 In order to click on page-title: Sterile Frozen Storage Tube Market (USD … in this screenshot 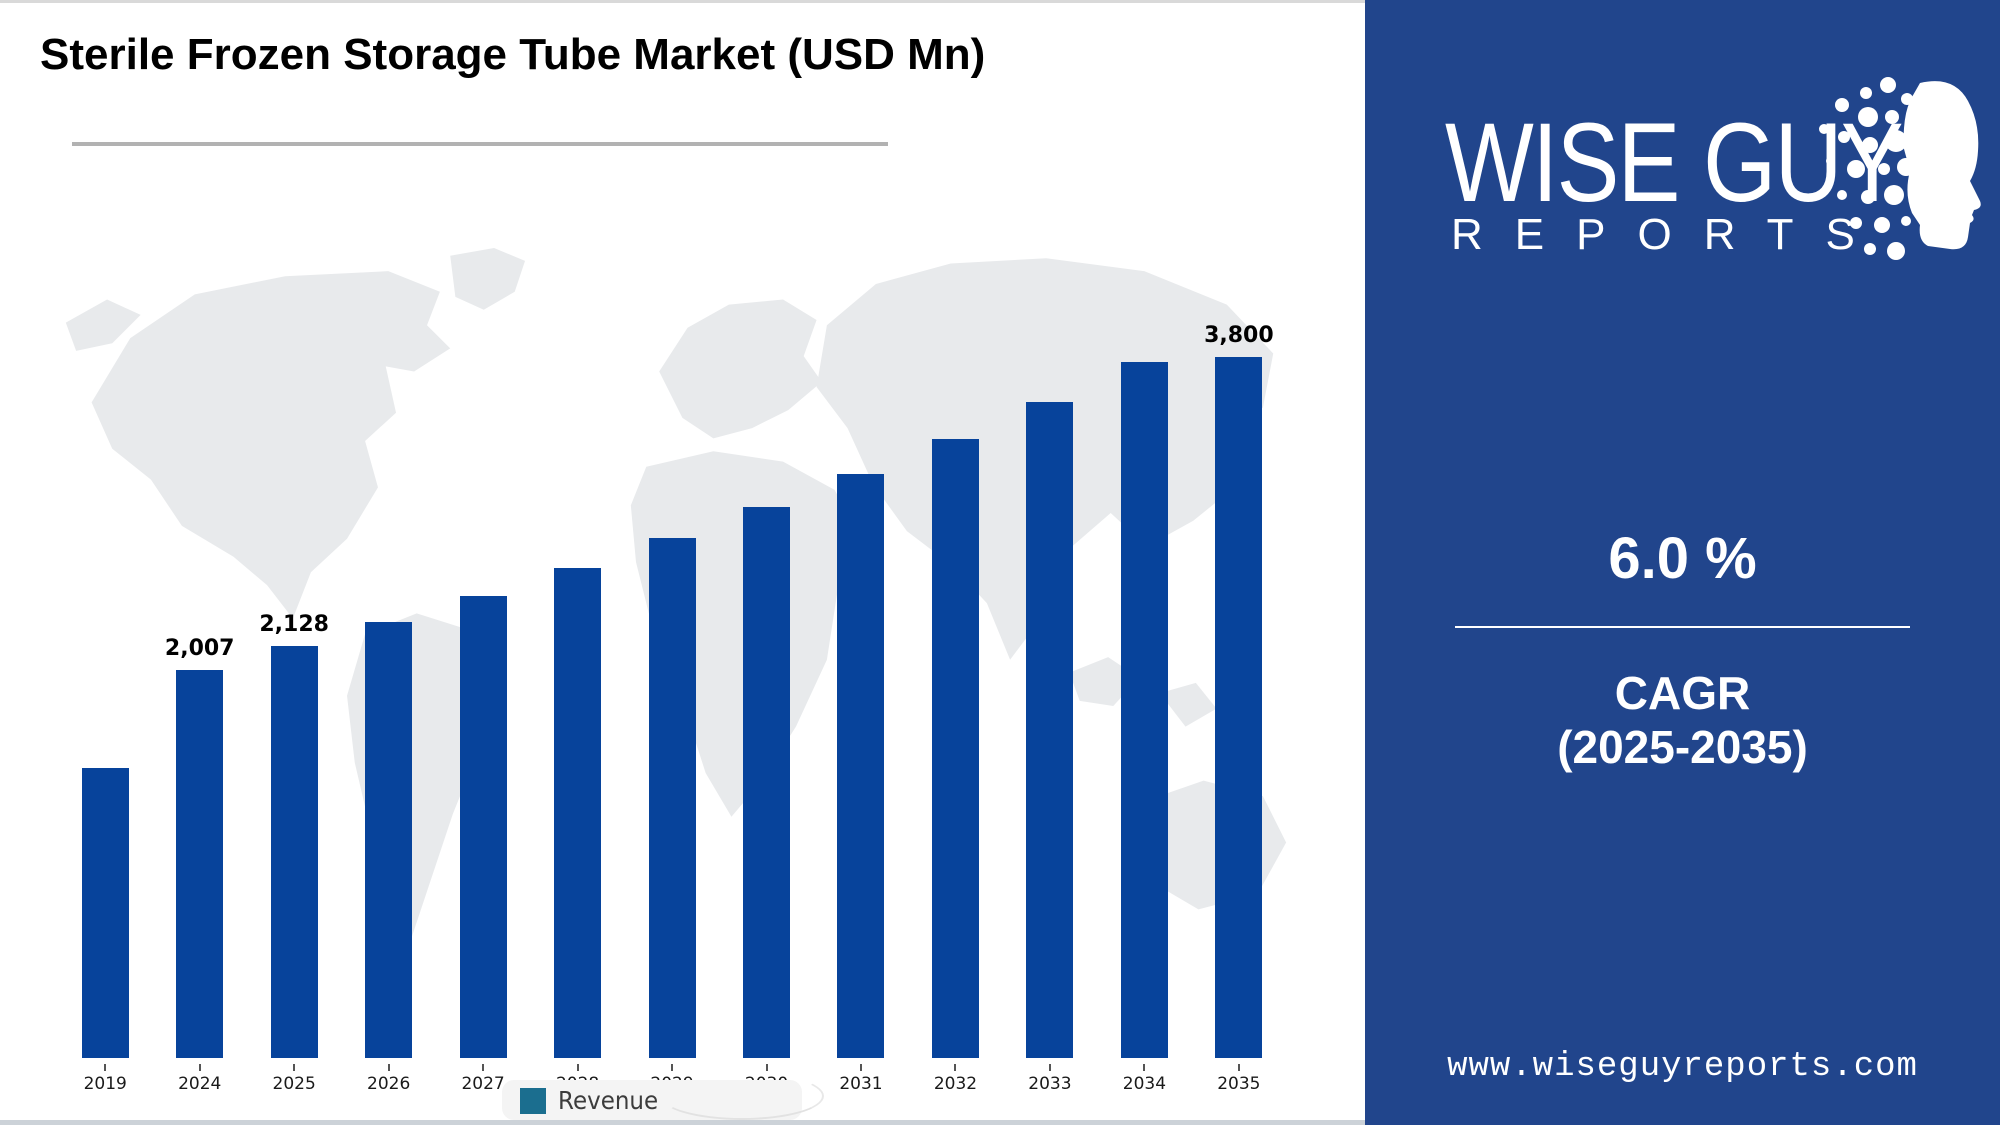, I will do `click(513, 54)`.